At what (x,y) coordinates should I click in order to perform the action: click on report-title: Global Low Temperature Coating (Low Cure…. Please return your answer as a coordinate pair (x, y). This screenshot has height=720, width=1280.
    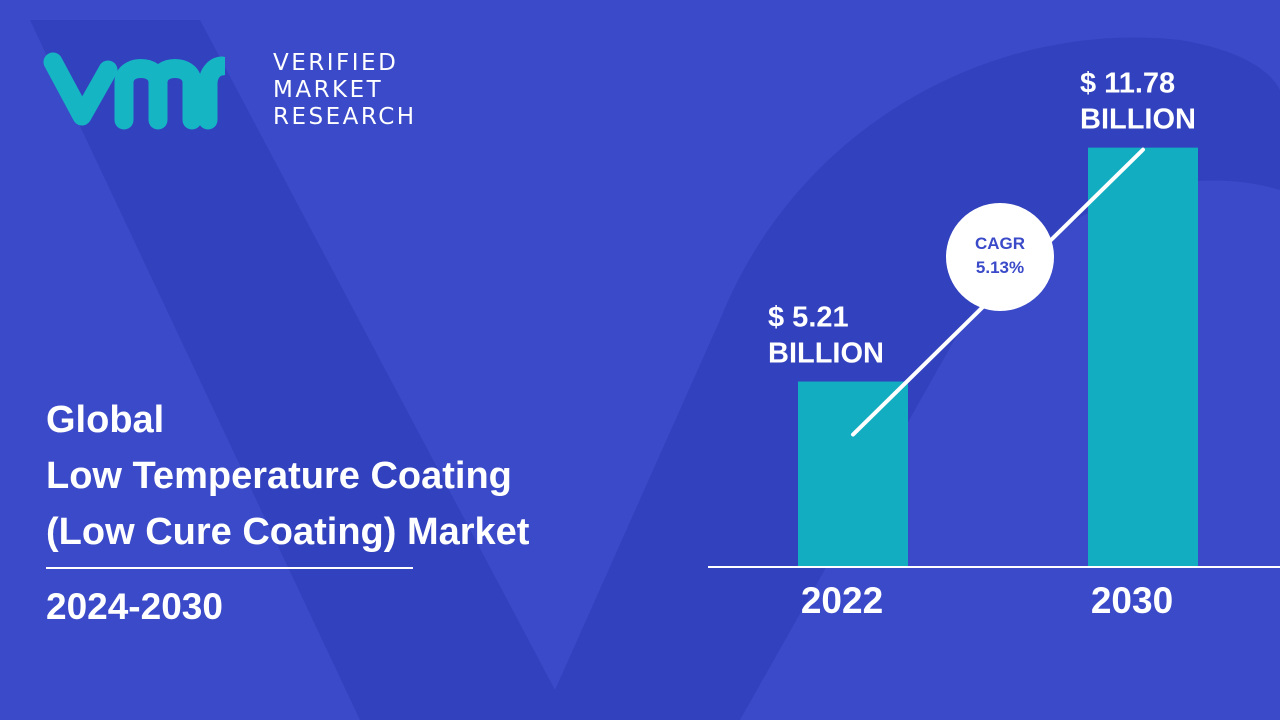
    Looking at the image, I should click on (287, 476).